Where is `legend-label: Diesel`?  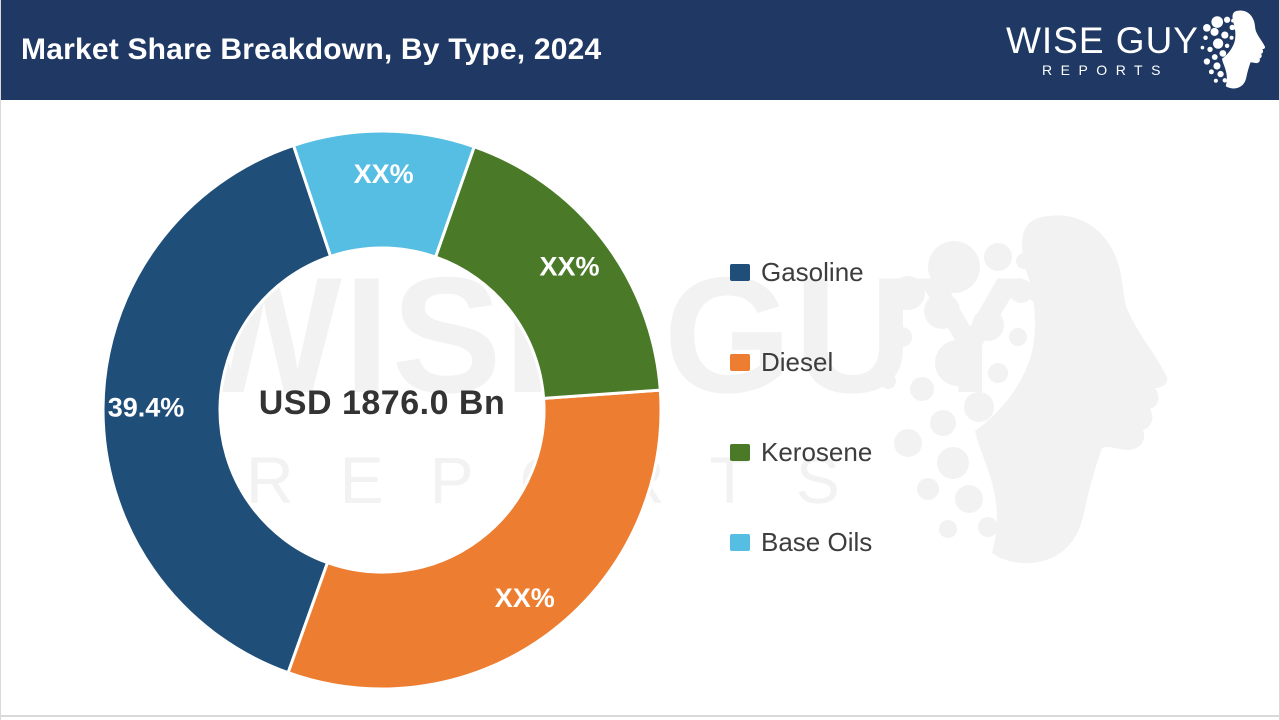
legend-label: Diesel is located at coordinates (797, 362).